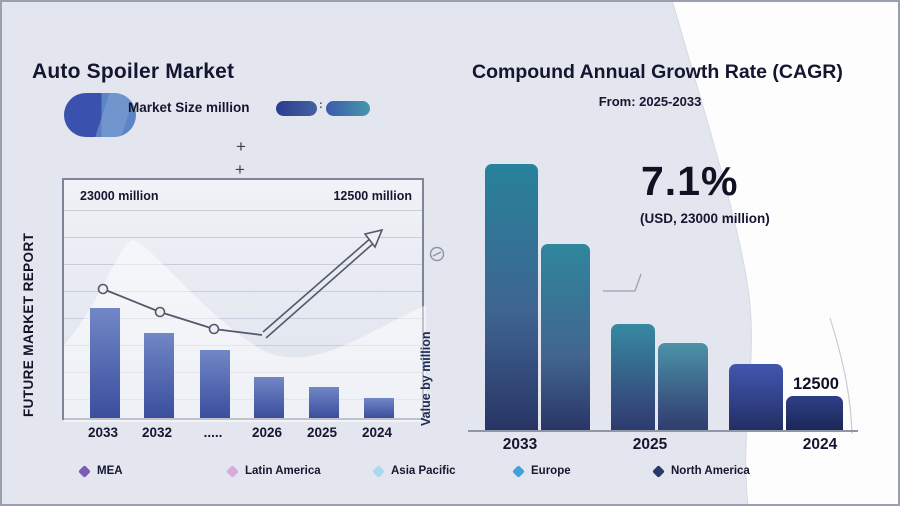 This screenshot has height=506, width=900. Describe the element at coordinates (710, 471) in the screenshot. I see `legend-label: North America` at that location.